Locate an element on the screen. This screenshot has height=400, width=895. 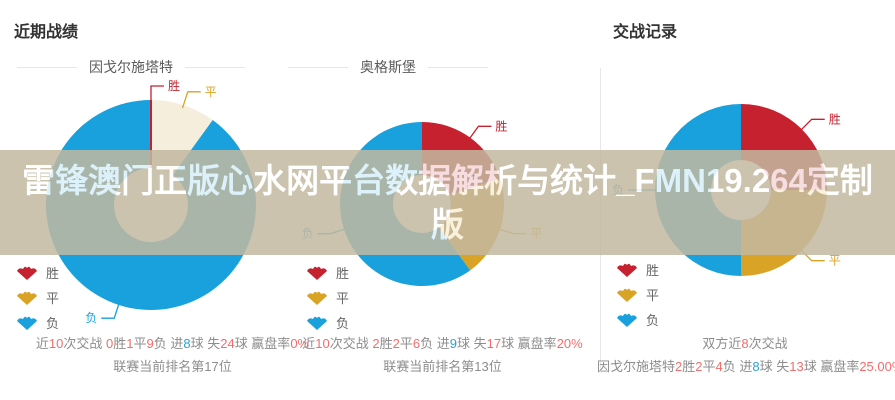
slice-label-loss: 负 is located at coordinates (91, 318).